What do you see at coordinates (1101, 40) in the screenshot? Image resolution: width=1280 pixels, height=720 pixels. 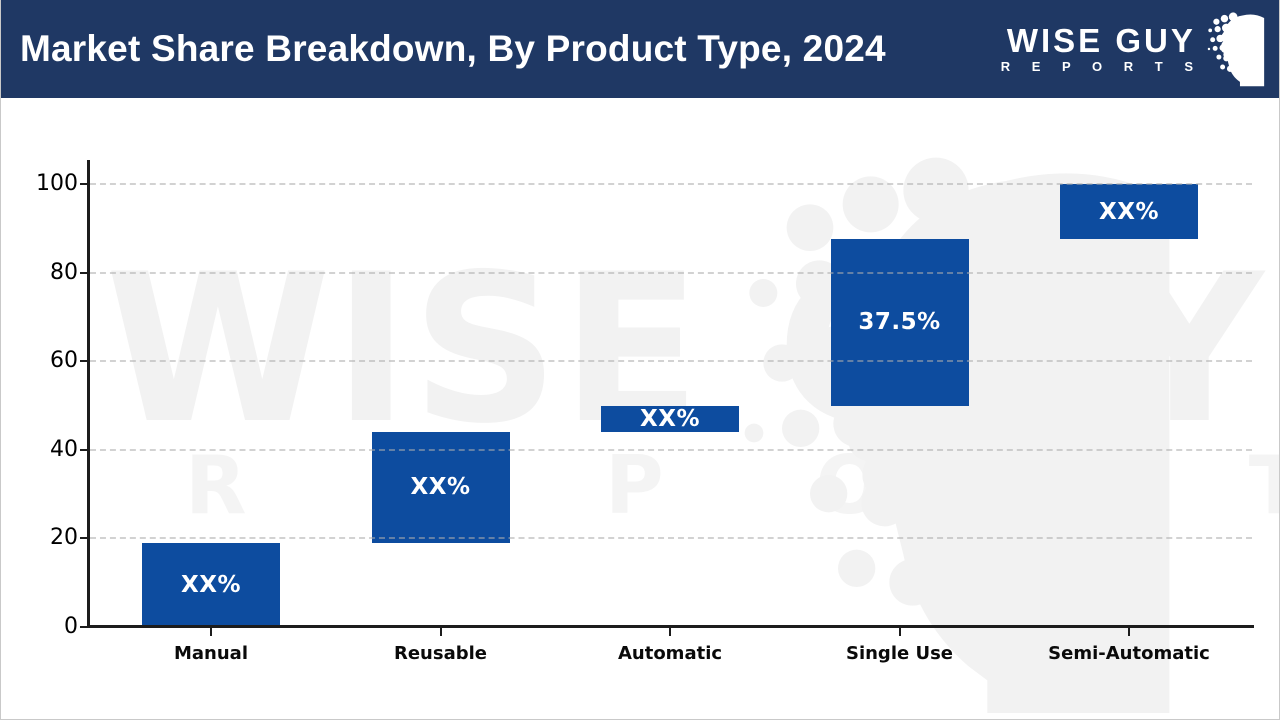 I see `logo-wordmark: WISE GUY` at bounding box center [1101, 40].